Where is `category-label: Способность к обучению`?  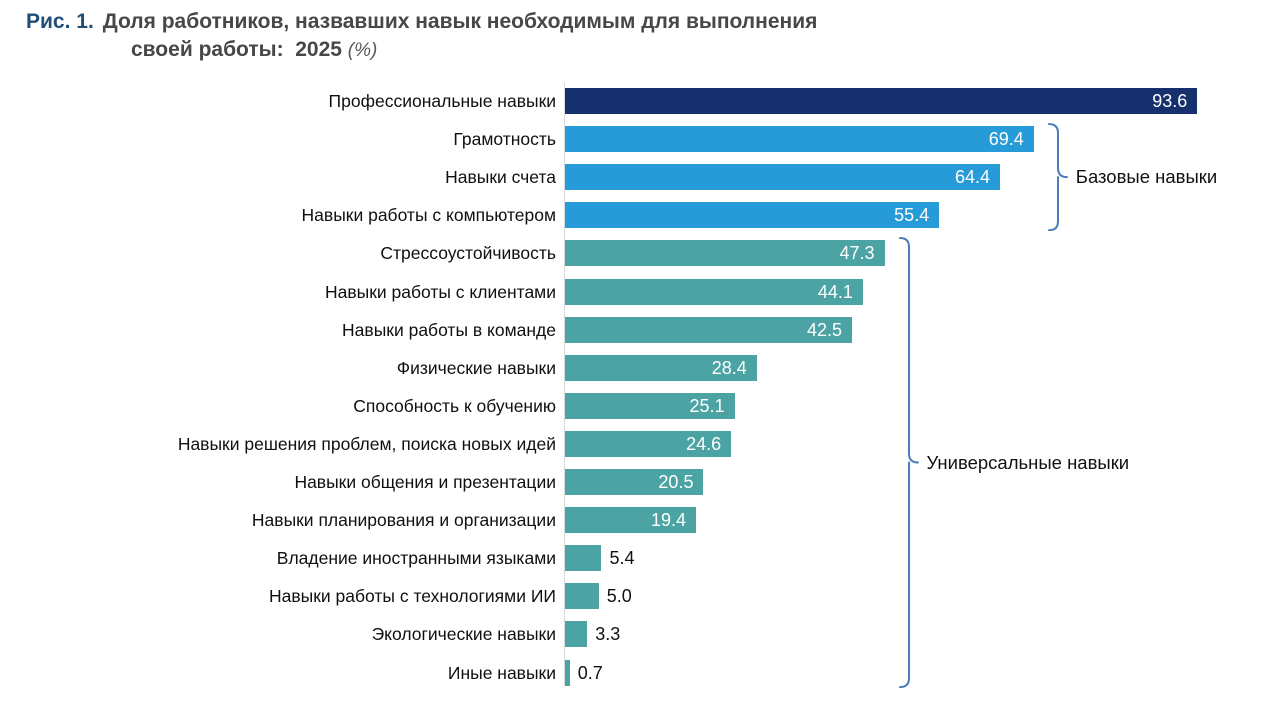 category-label: Способность к обучению is located at coordinates (454, 405).